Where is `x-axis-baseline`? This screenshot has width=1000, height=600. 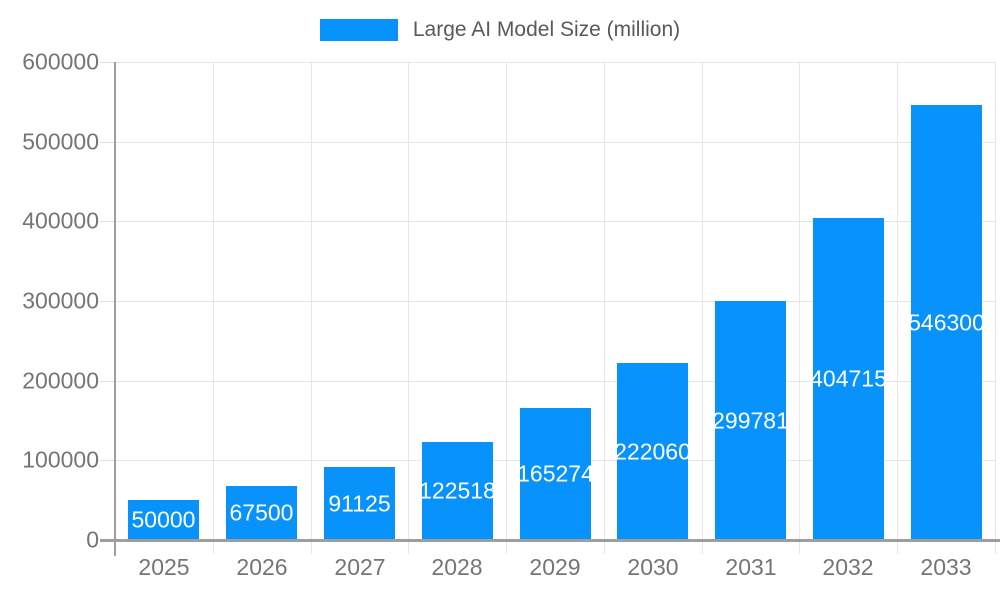
x-axis-baseline is located at coordinates (550, 540).